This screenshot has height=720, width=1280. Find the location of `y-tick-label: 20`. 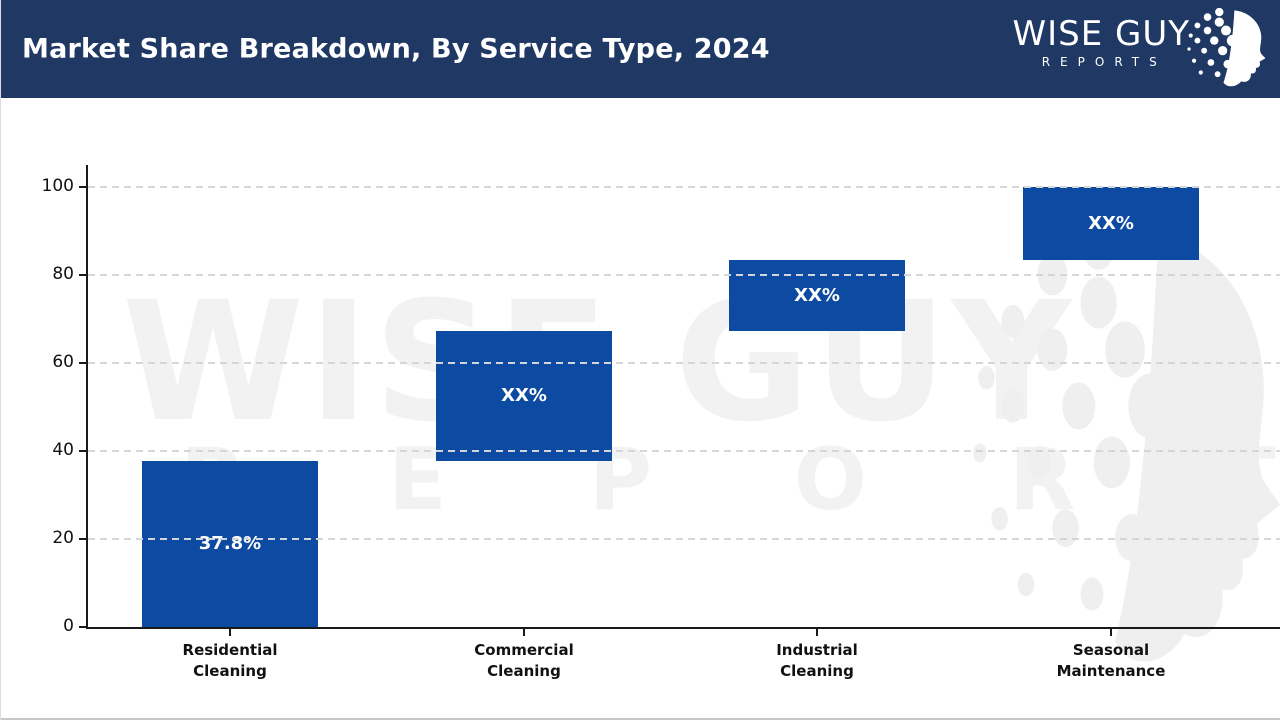

y-tick-label: 20 is located at coordinates (63, 538).